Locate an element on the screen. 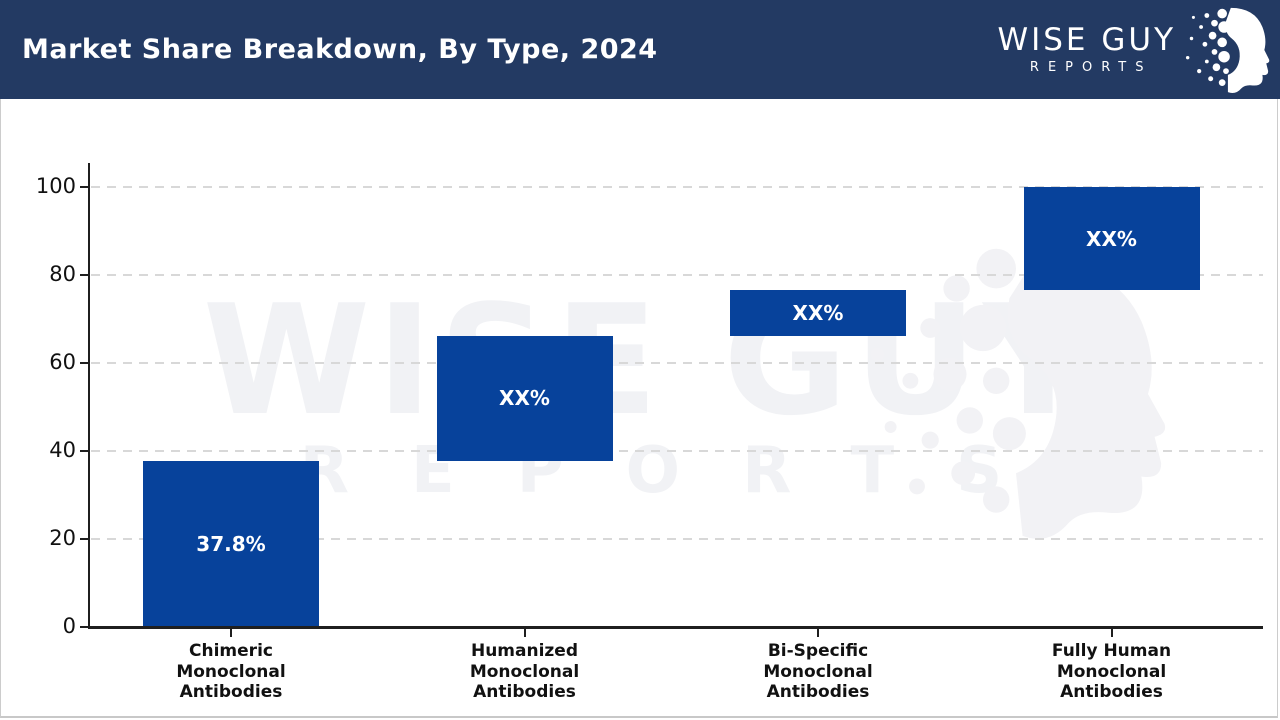 This screenshot has height=720, width=1280. category-label: Fully Human Monoclonal Antibodies is located at coordinates (1111, 671).